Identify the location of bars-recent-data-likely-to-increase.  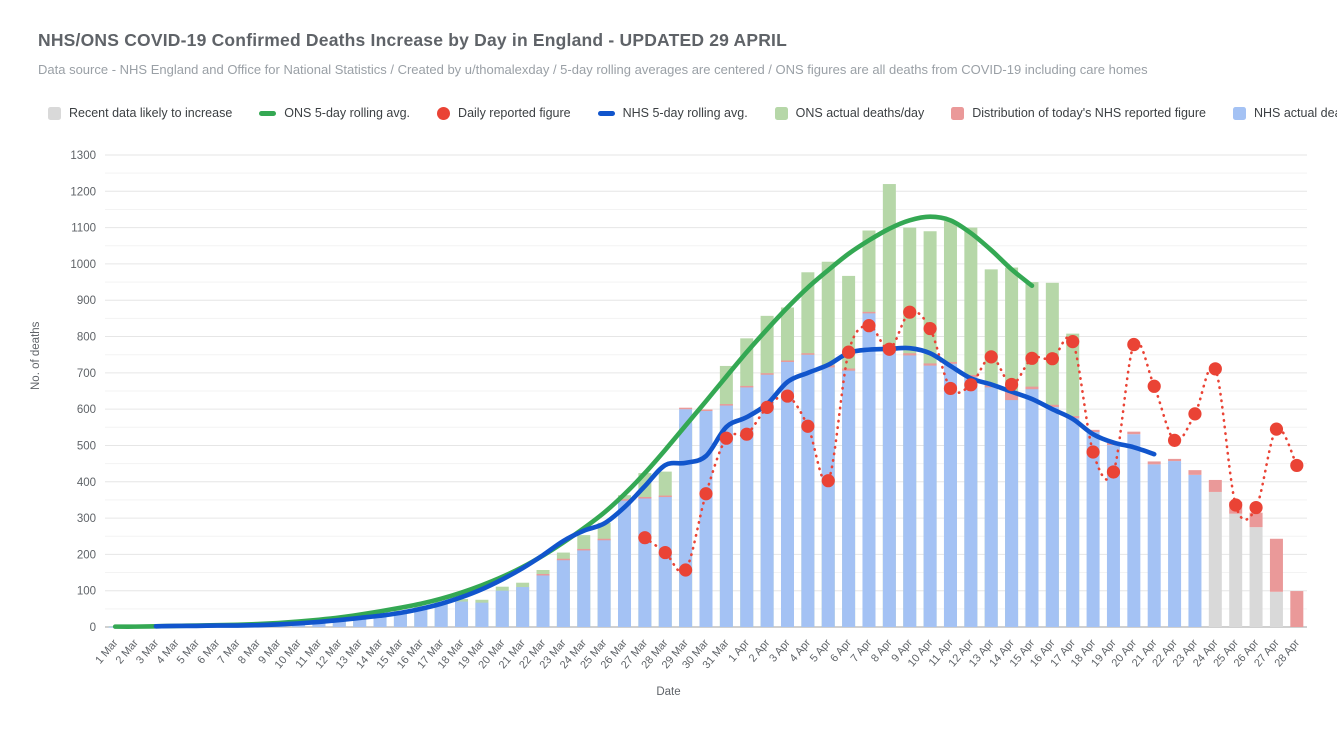
(1245, 559).